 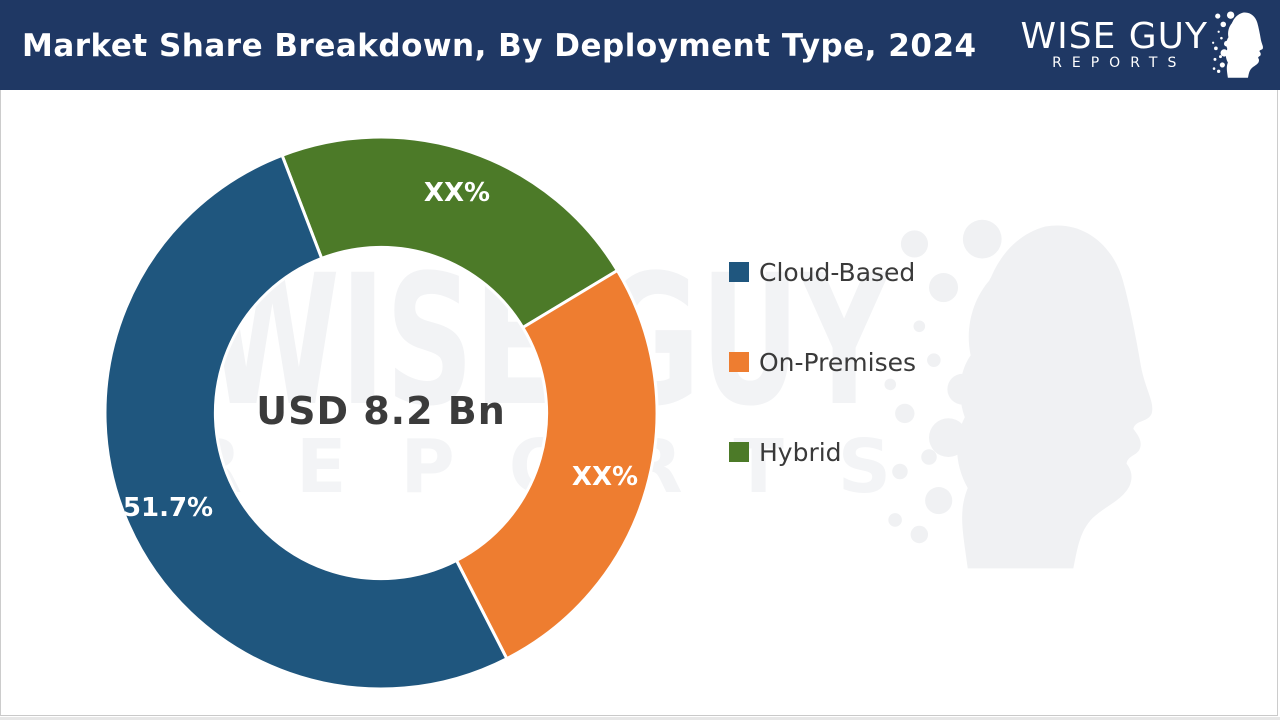 What do you see at coordinates (556, 465) in the screenshot?
I see `donut-segment-on-premises` at bounding box center [556, 465].